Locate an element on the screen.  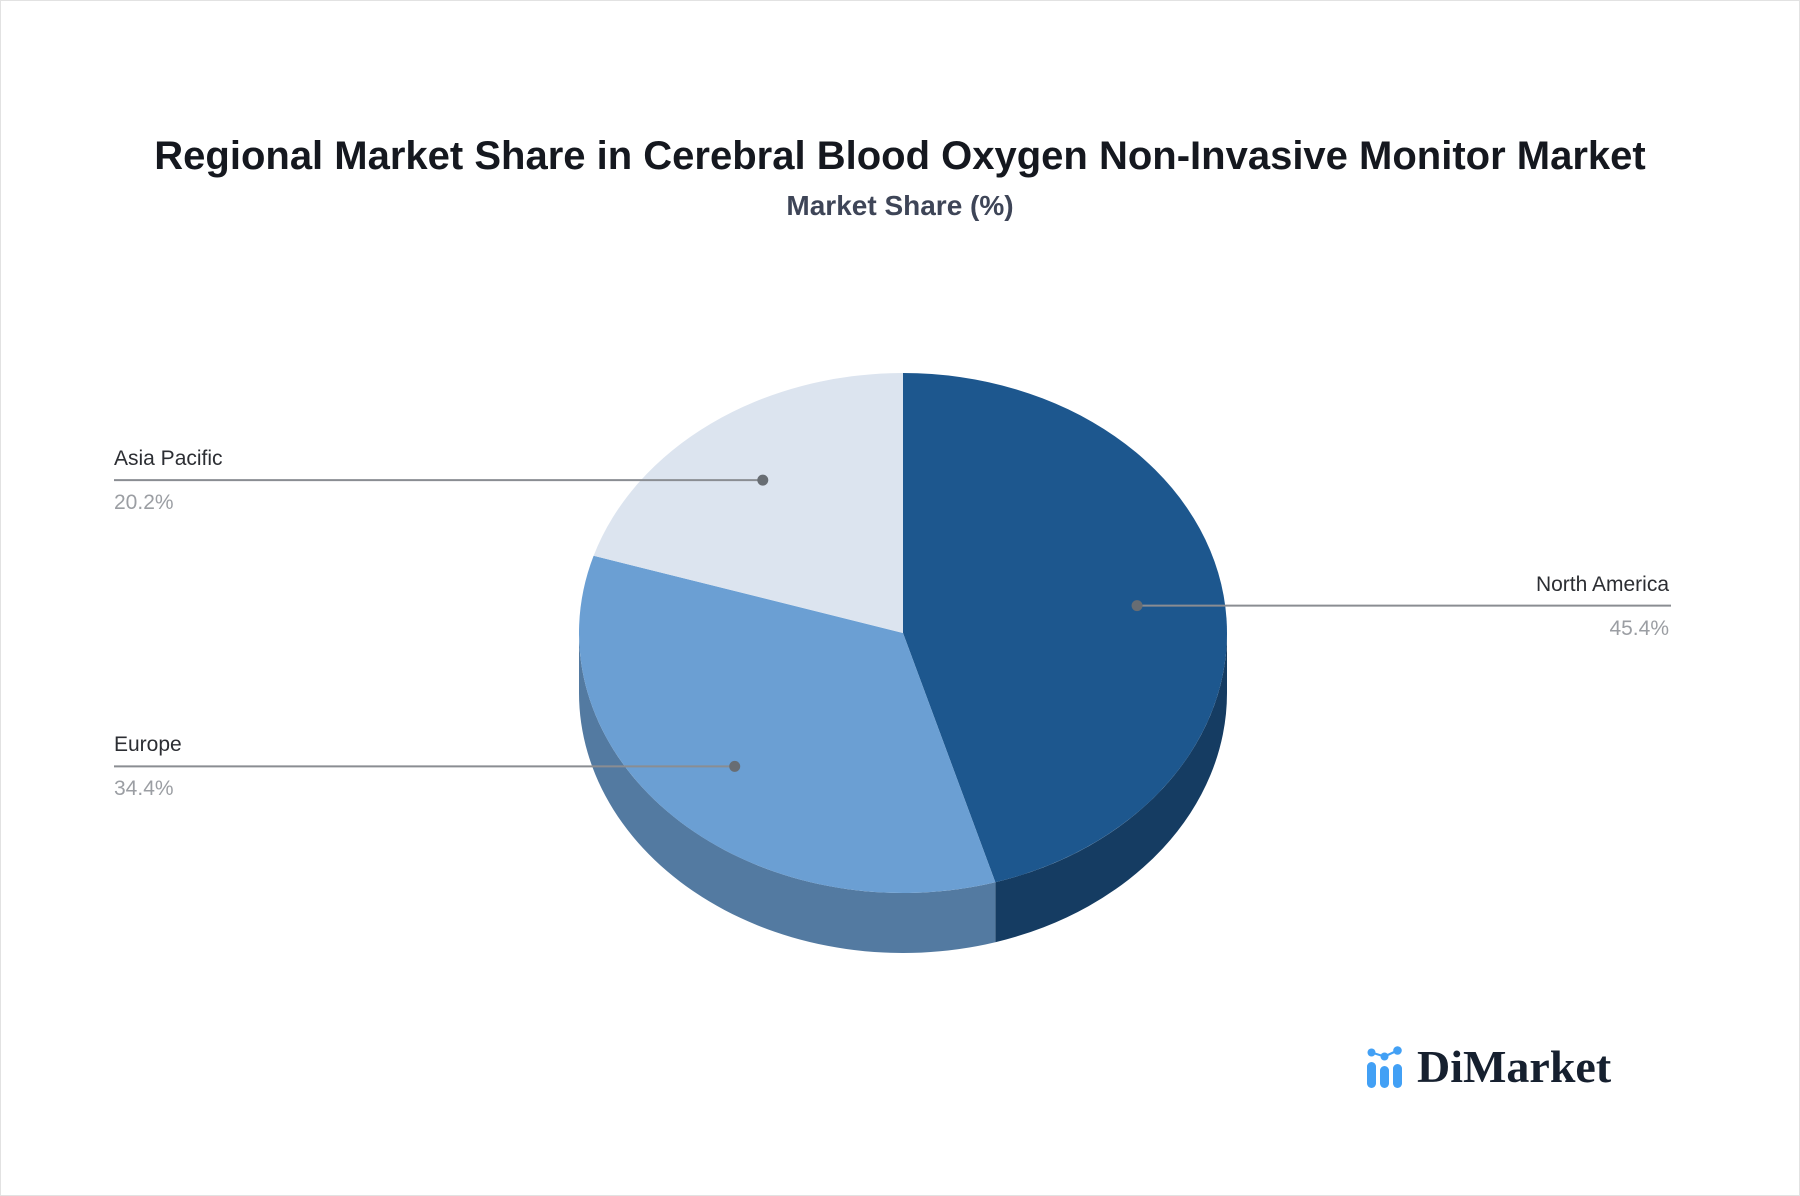
pie-slice-asia-pacific is located at coordinates (748, 503).